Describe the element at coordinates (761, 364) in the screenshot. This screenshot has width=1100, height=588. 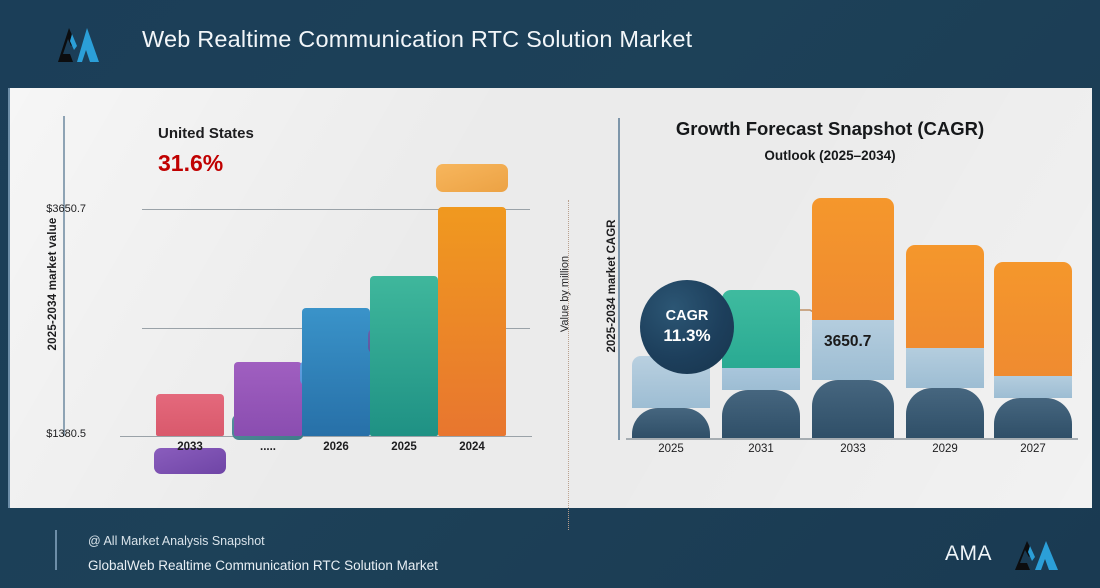
I see `stacked-bar-2031` at that location.